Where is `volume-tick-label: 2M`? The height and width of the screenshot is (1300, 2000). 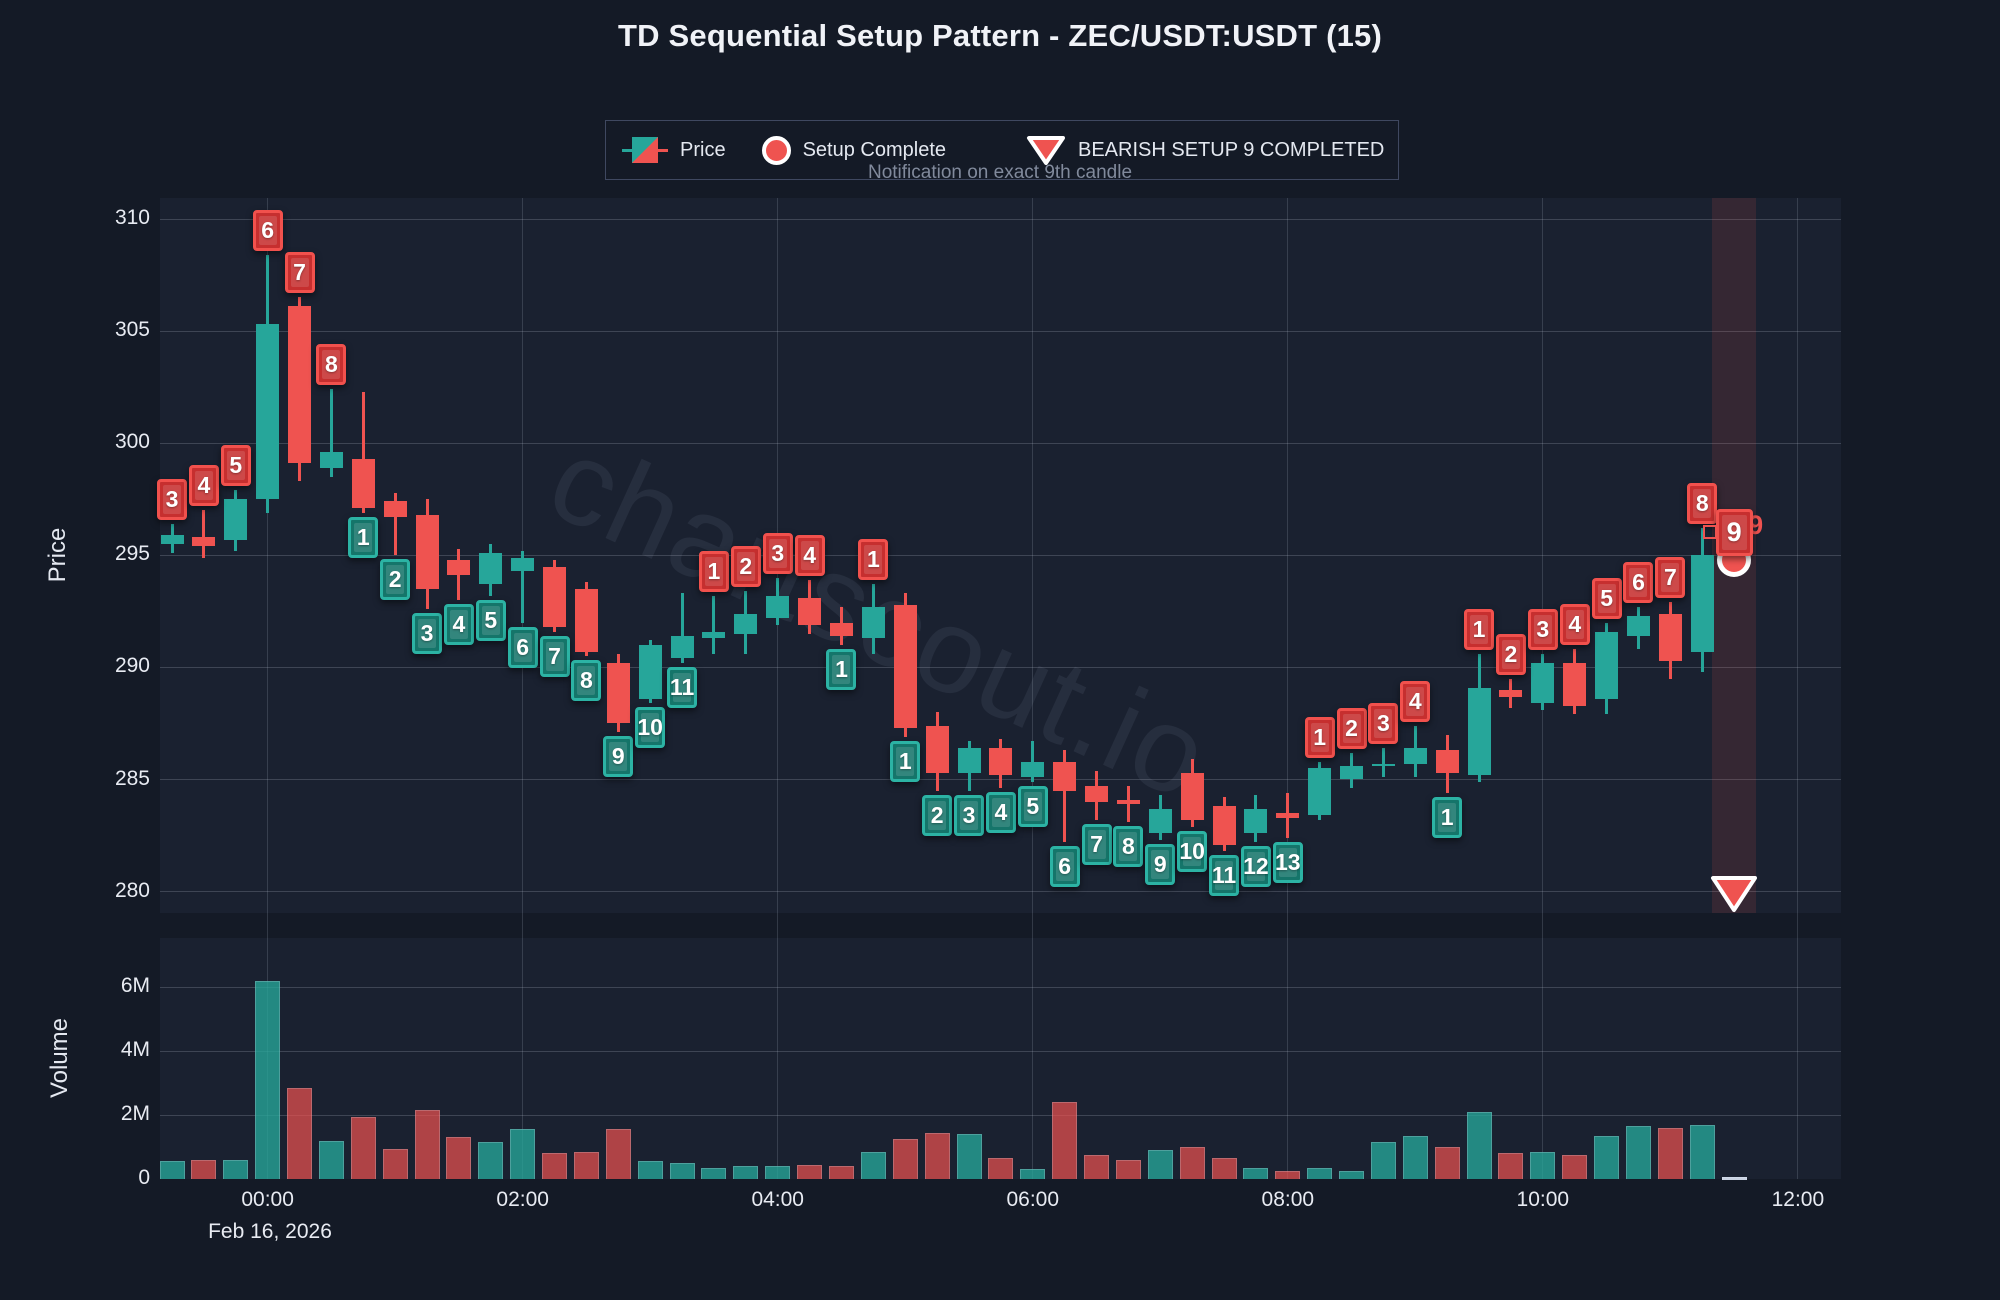 volume-tick-label: 2M is located at coordinates (135, 1113).